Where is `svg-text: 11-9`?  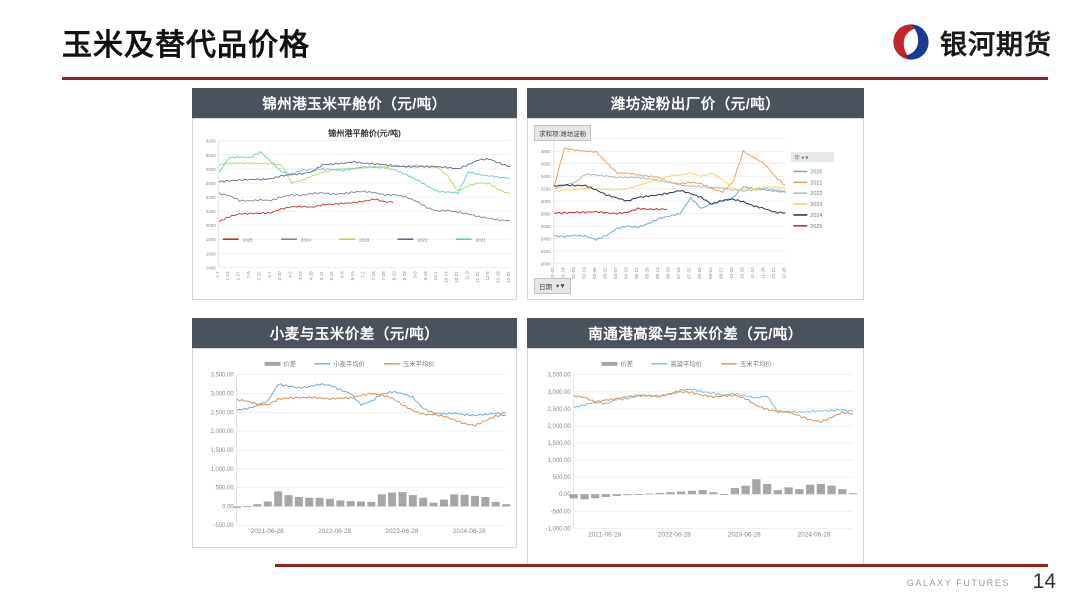 svg-text: 11-9 is located at coordinates (466, 275).